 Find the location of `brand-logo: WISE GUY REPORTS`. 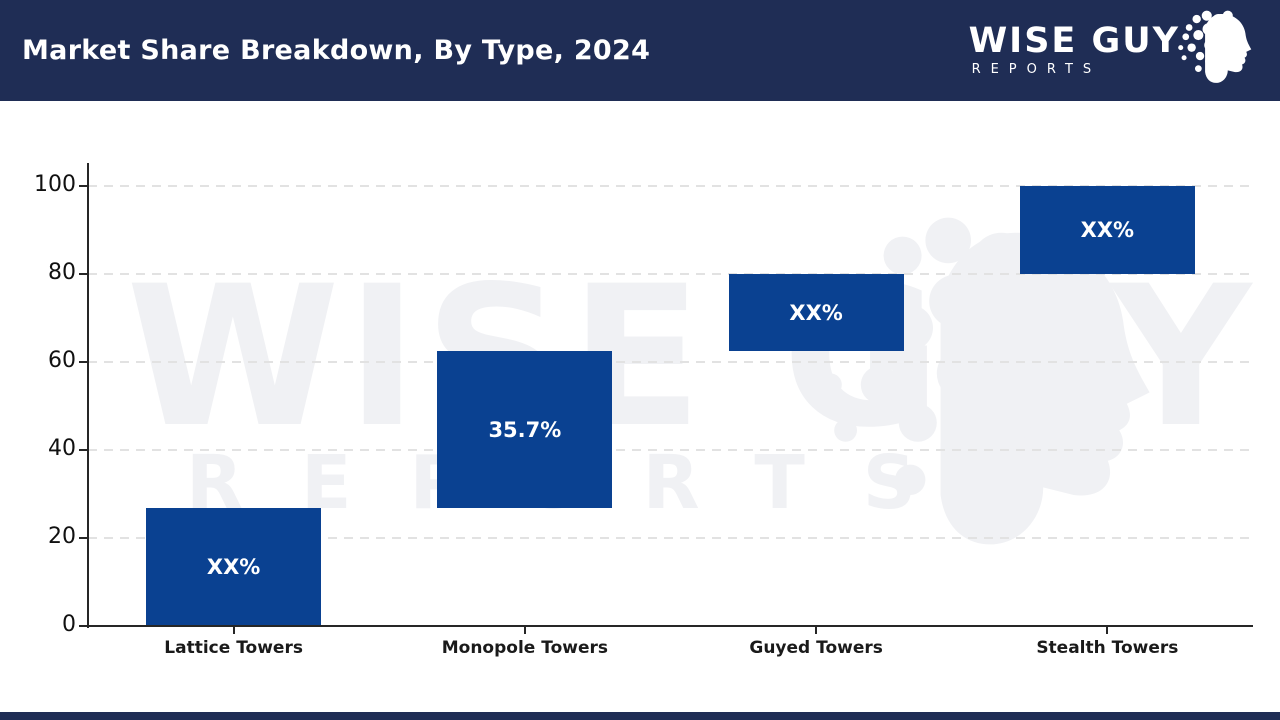

brand-logo: WISE GUY REPORTS is located at coordinates (1113, 51).